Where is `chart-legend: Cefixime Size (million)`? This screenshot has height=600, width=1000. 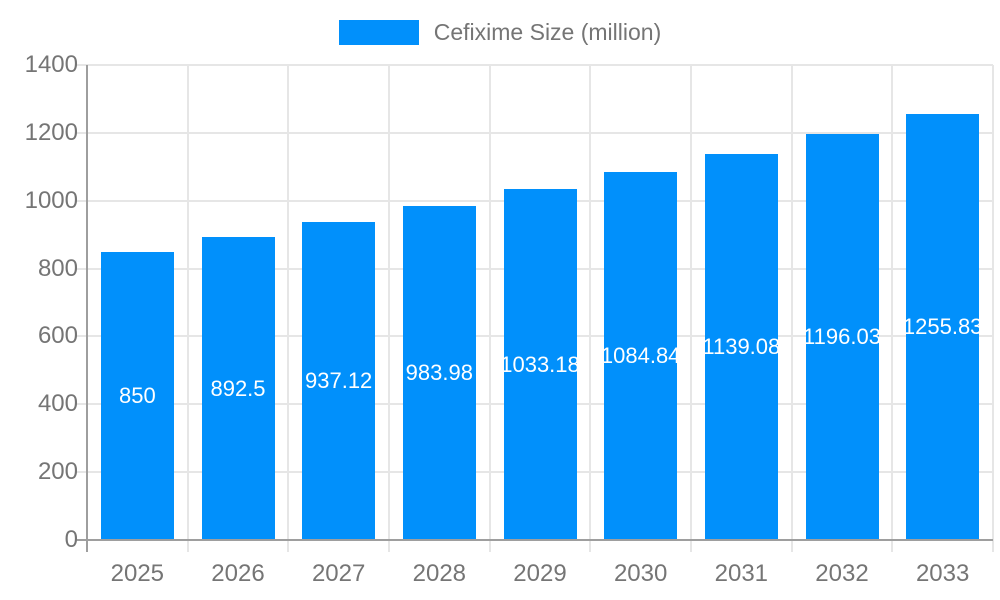
chart-legend: Cefixime Size (million) is located at coordinates (500, 32).